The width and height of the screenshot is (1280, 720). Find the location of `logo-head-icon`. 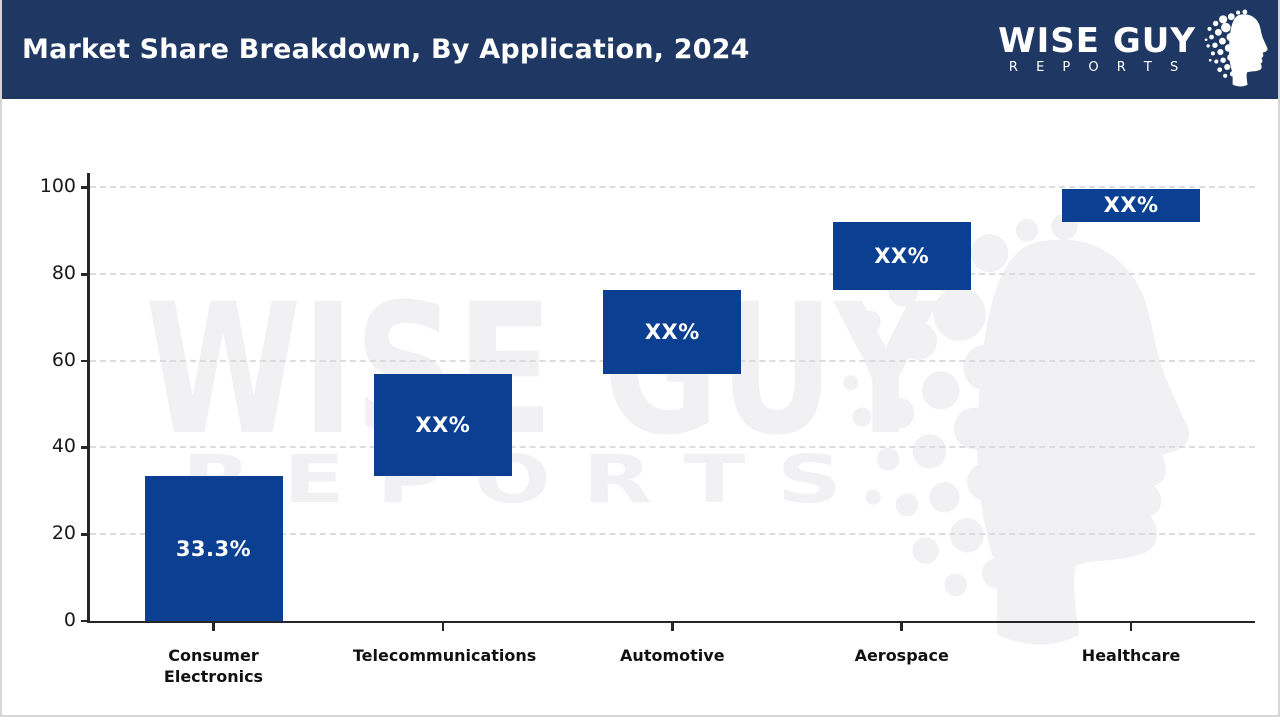

logo-head-icon is located at coordinates (1236, 47).